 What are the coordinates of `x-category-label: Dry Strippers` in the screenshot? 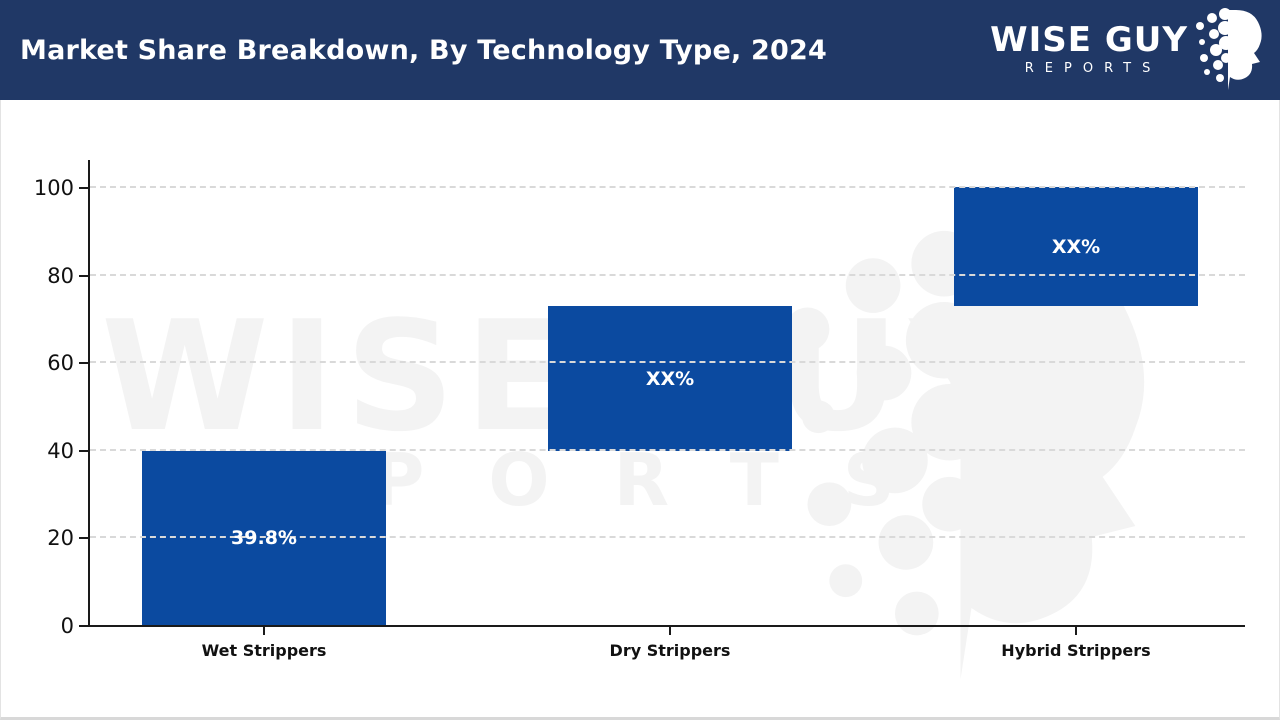 It's located at (670, 650).